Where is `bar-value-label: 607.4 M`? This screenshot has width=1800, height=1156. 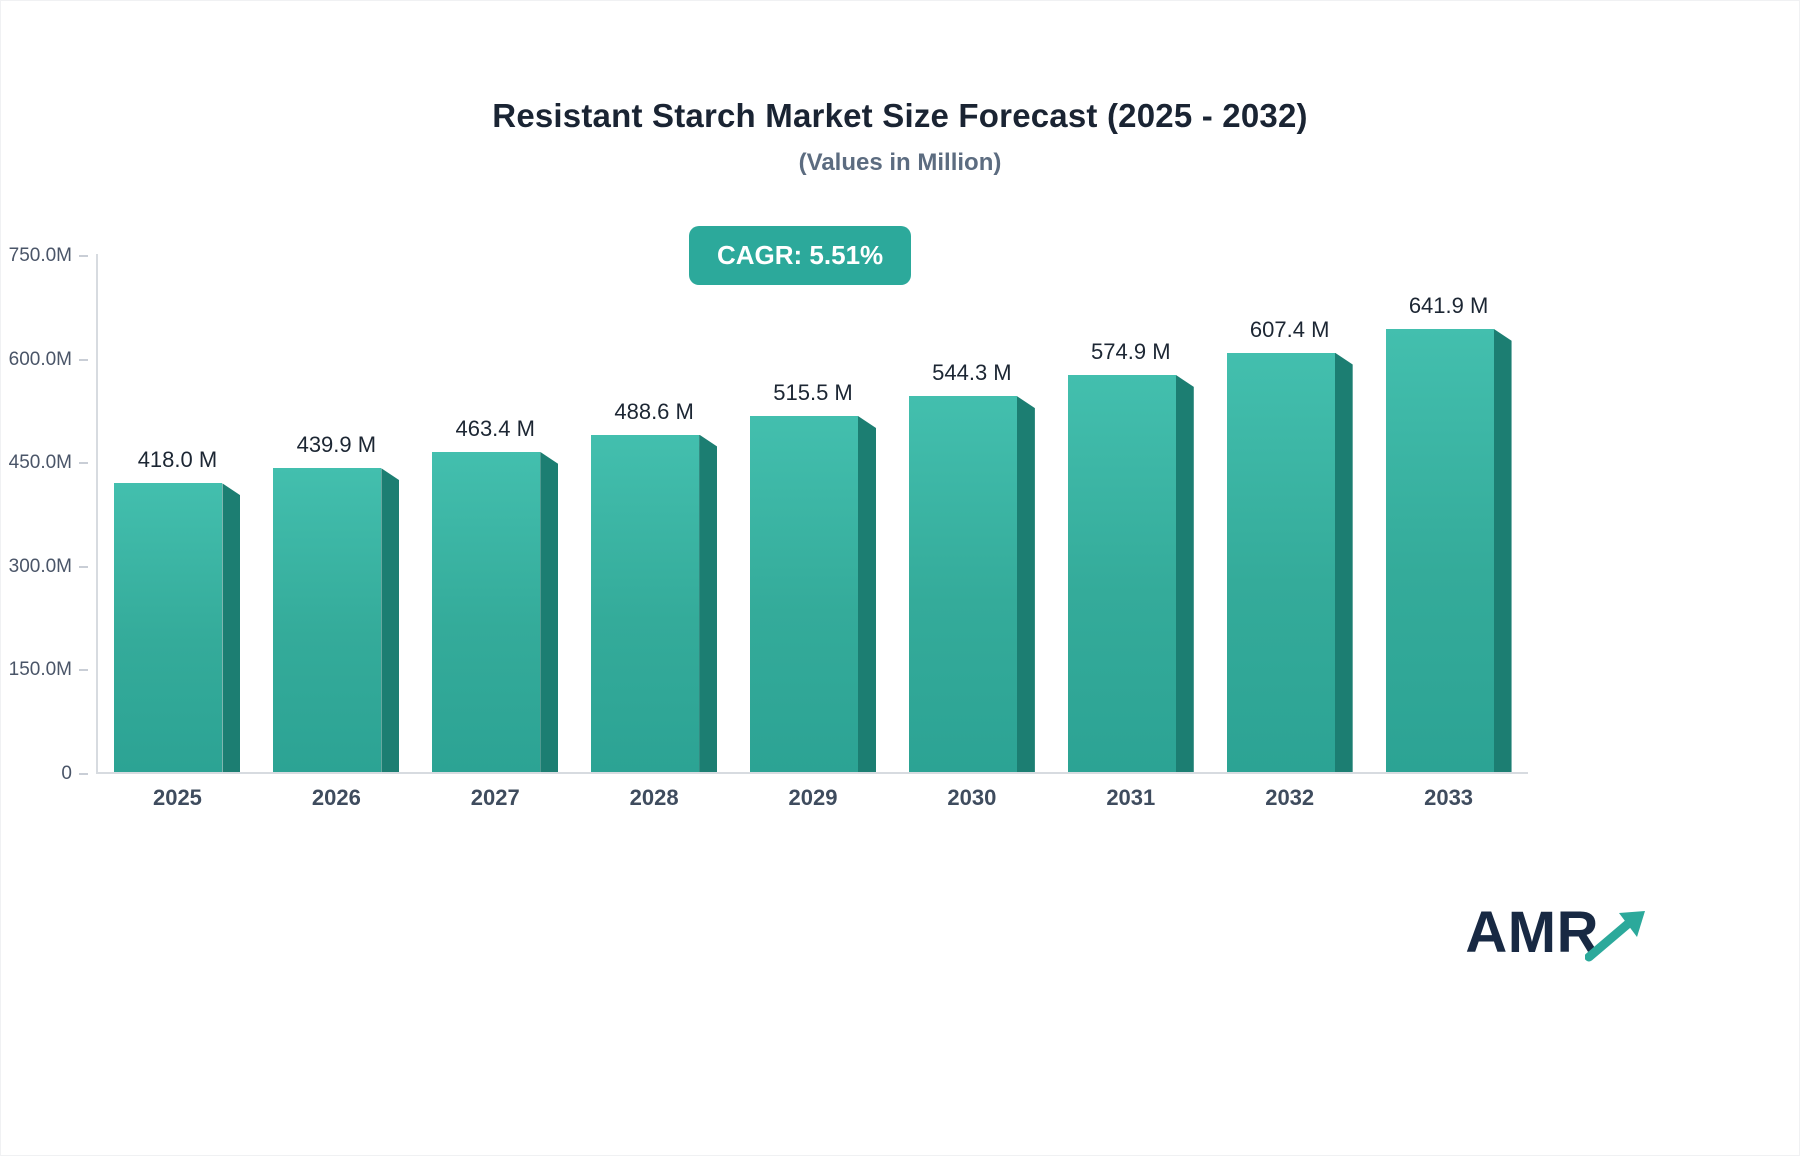 bar-value-label: 607.4 M is located at coordinates (1289, 329).